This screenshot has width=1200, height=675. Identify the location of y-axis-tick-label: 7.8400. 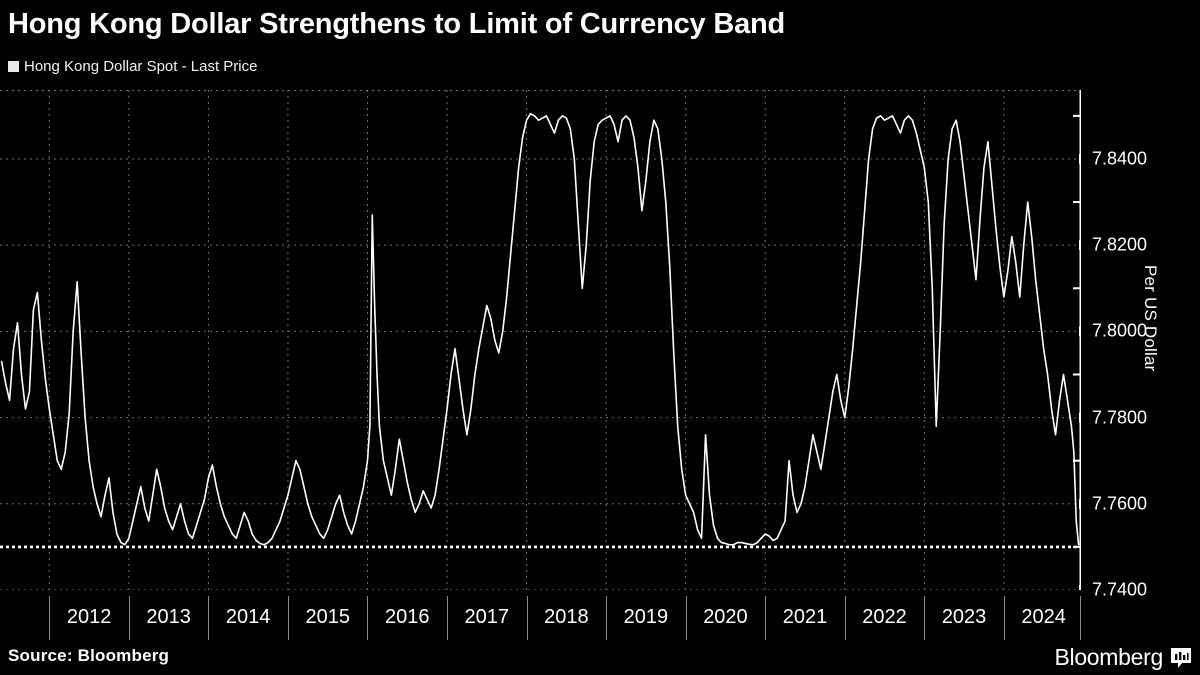
(1120, 158).